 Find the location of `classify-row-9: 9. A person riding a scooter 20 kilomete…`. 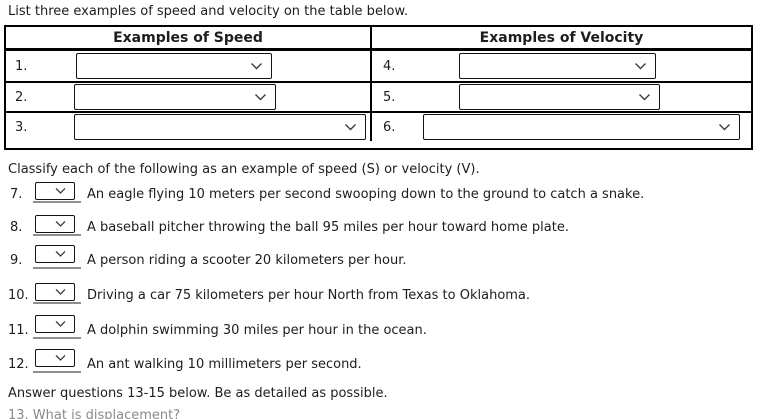

classify-row-9: 9. A person riding a scooter 20 kilomete… is located at coordinates (385, 257).